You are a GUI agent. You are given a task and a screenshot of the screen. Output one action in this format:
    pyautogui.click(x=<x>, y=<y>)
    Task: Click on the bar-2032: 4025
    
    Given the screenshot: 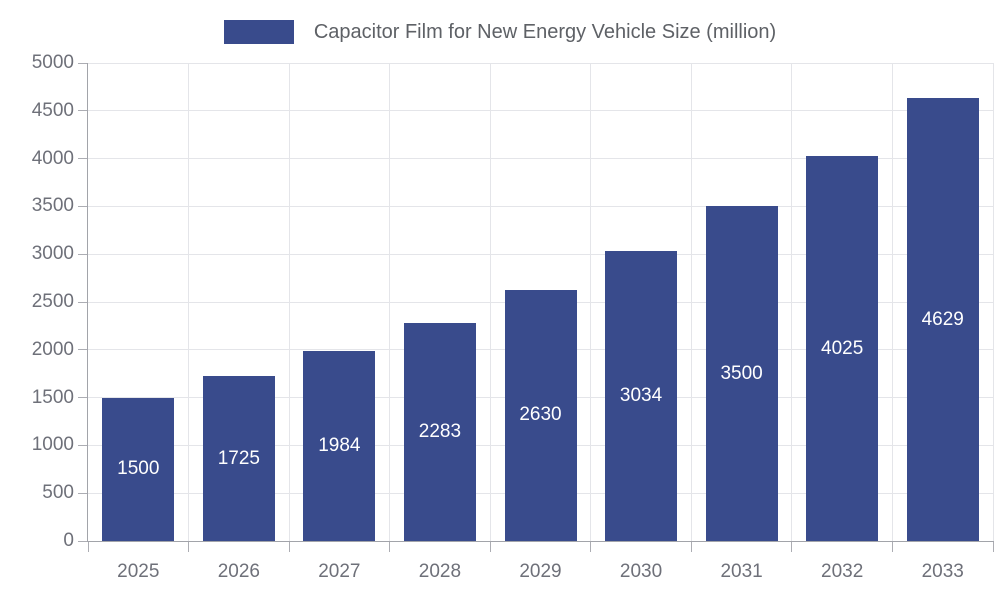 What is the action you would take?
    pyautogui.click(x=842, y=348)
    